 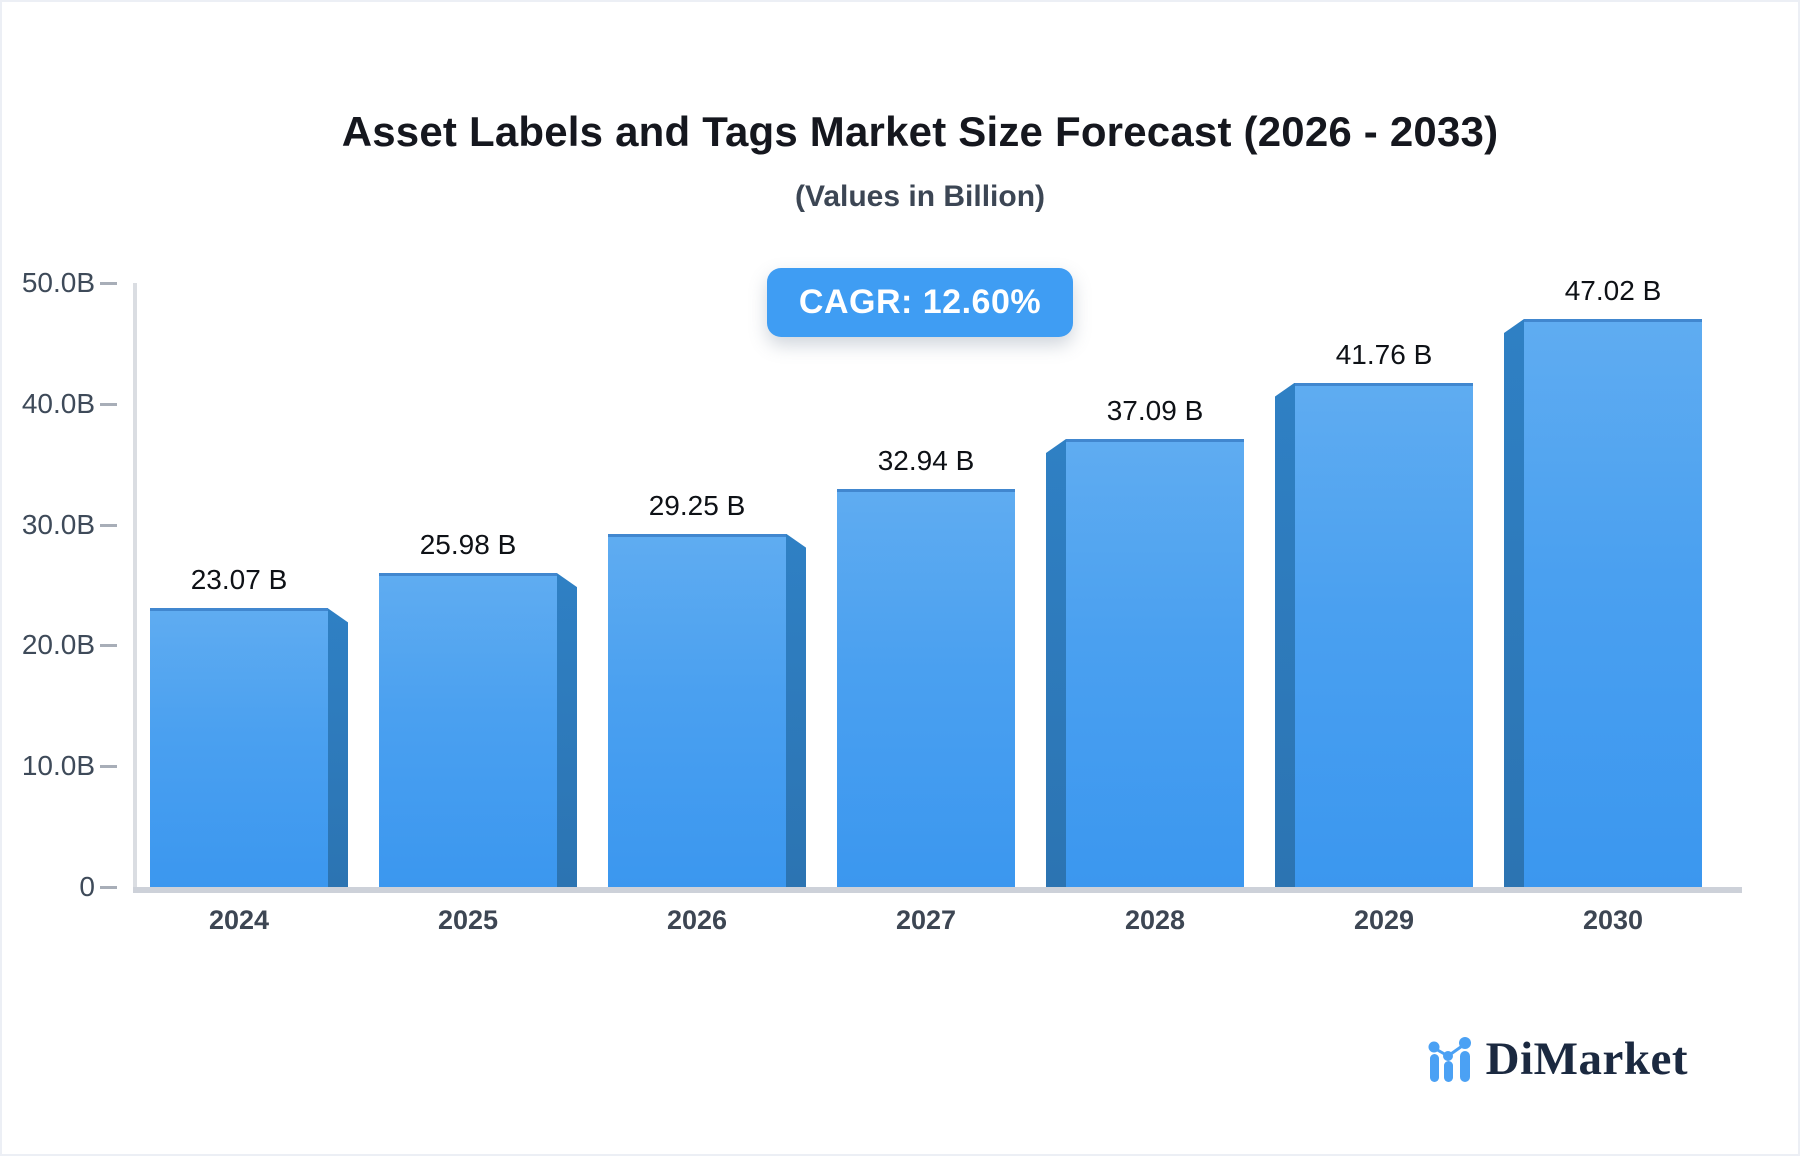 I want to click on bar-value-label: 23.07 B, so click(x=239, y=580).